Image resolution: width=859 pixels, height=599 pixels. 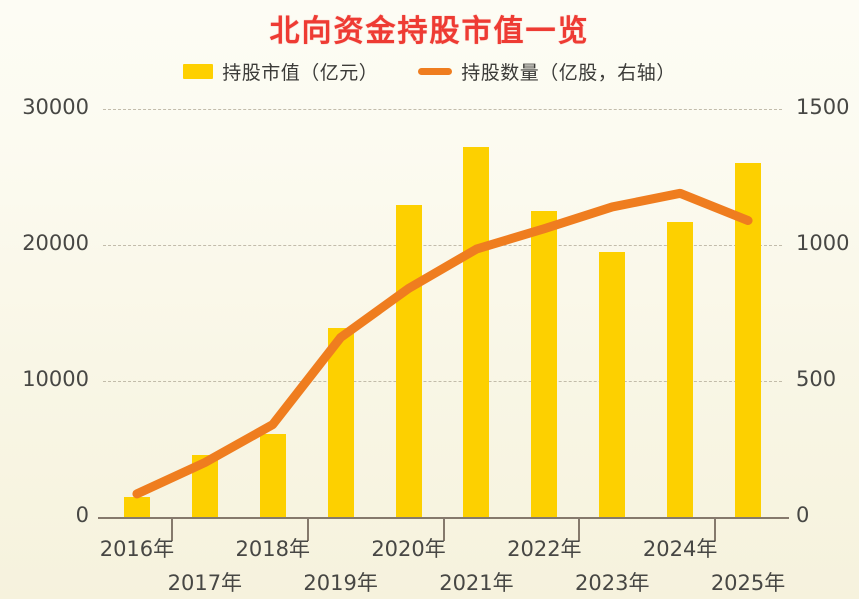 What do you see at coordinates (205, 583) in the screenshot?
I see `x-axis-label-2017年: 2017年` at bounding box center [205, 583].